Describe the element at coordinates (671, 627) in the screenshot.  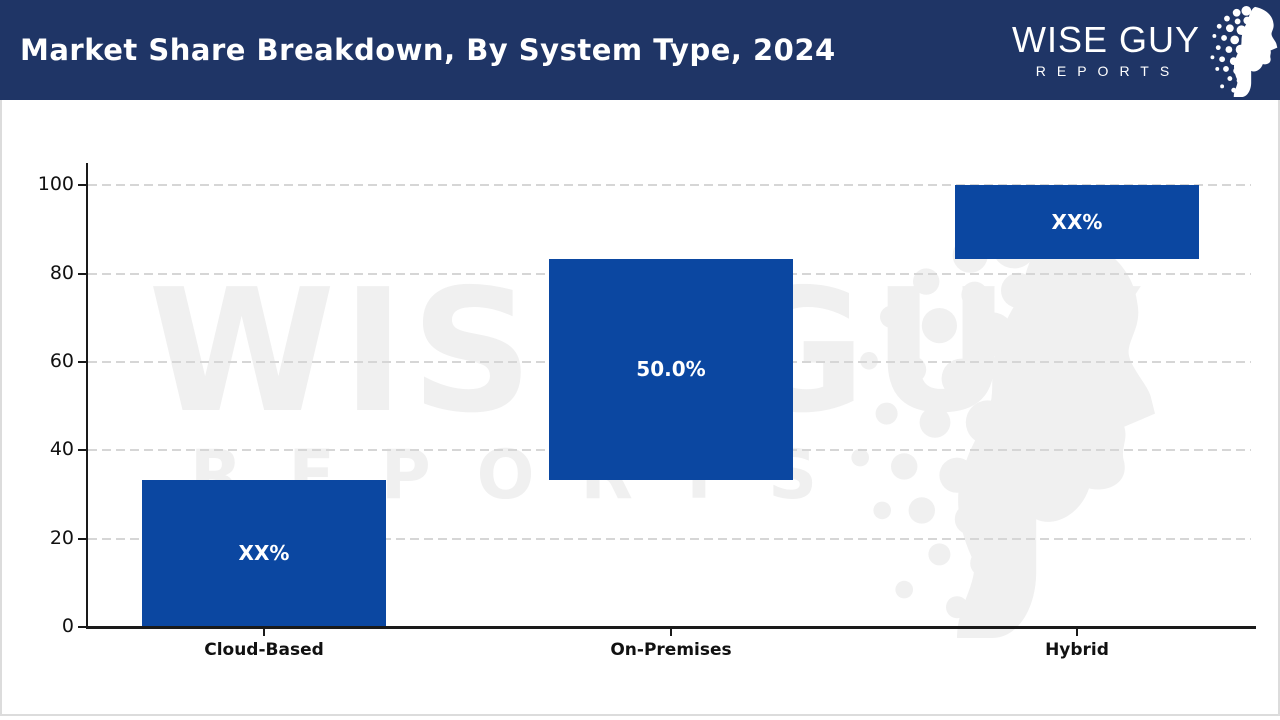
I see `x-axis-spine` at that location.